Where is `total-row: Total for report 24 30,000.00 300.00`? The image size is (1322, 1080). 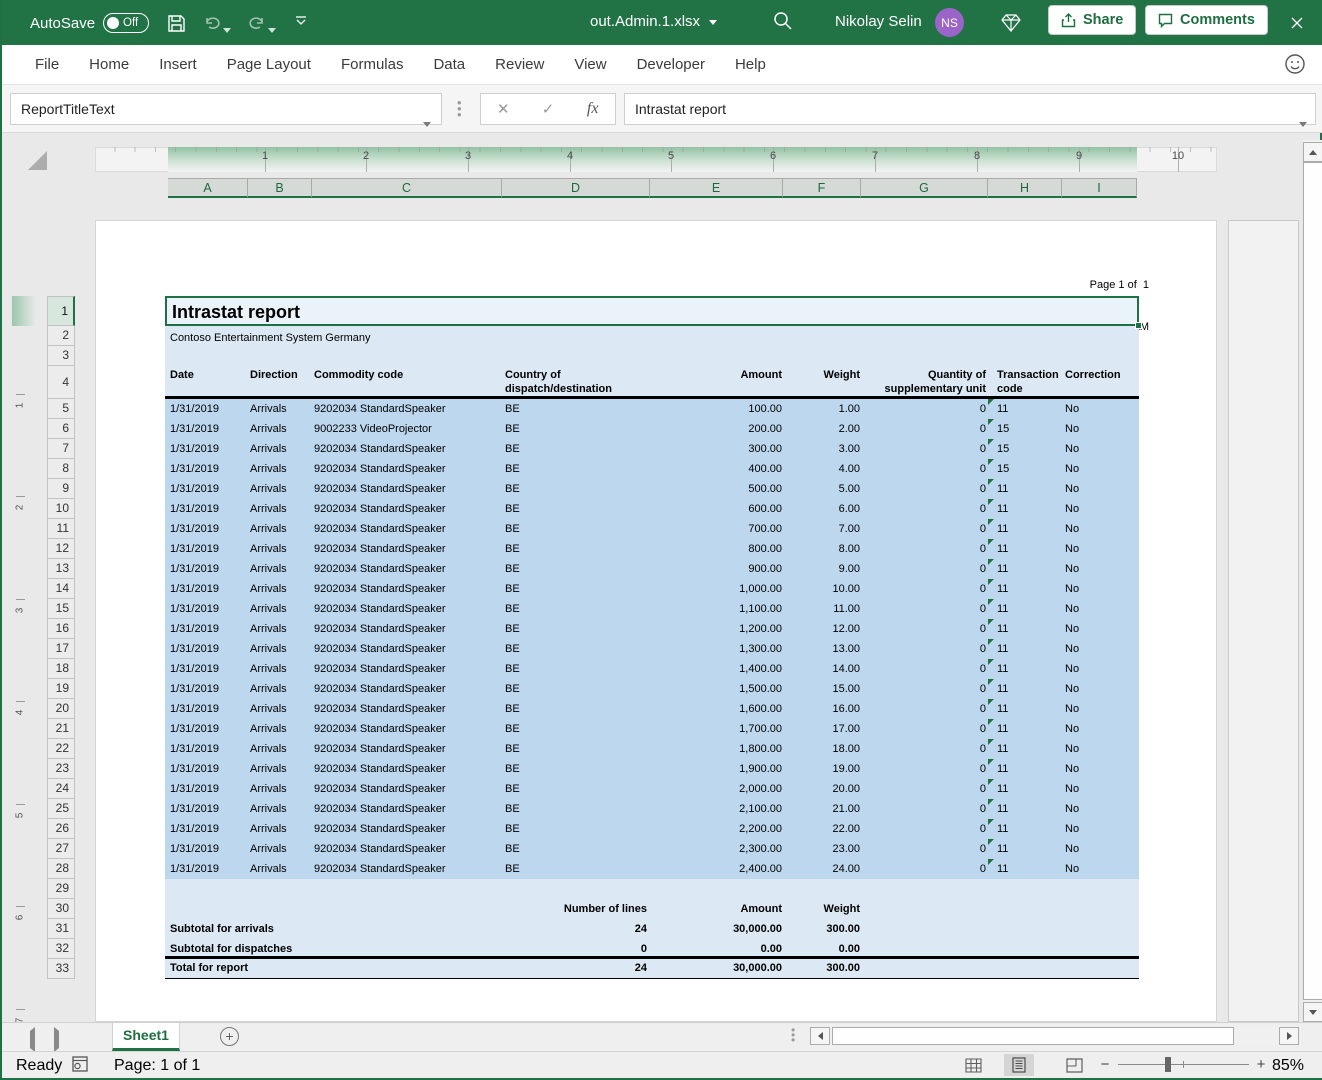 total-row: Total for report 24 30,000.00 300.00 is located at coordinates (652, 967).